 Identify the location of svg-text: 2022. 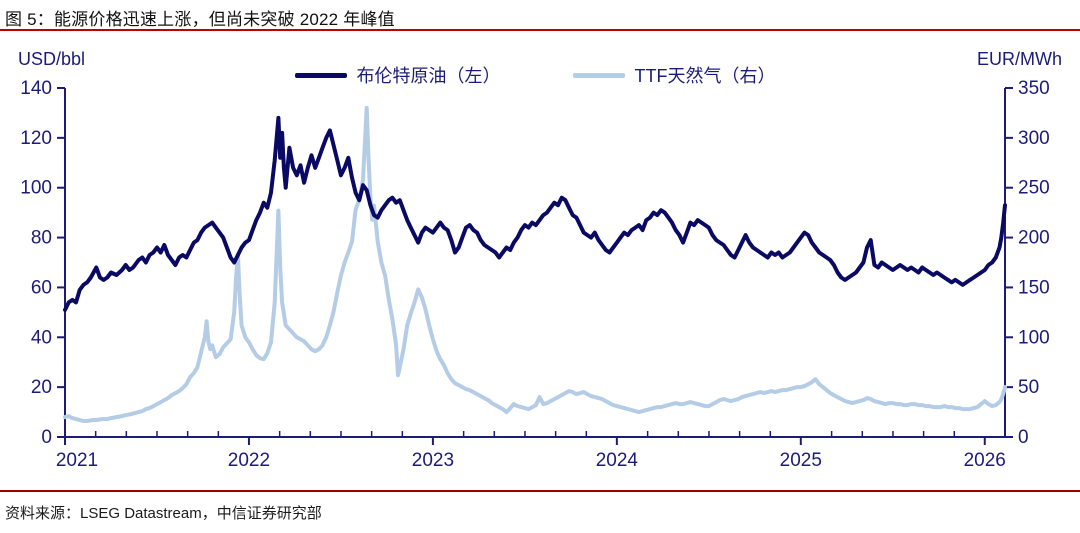
(249, 460).